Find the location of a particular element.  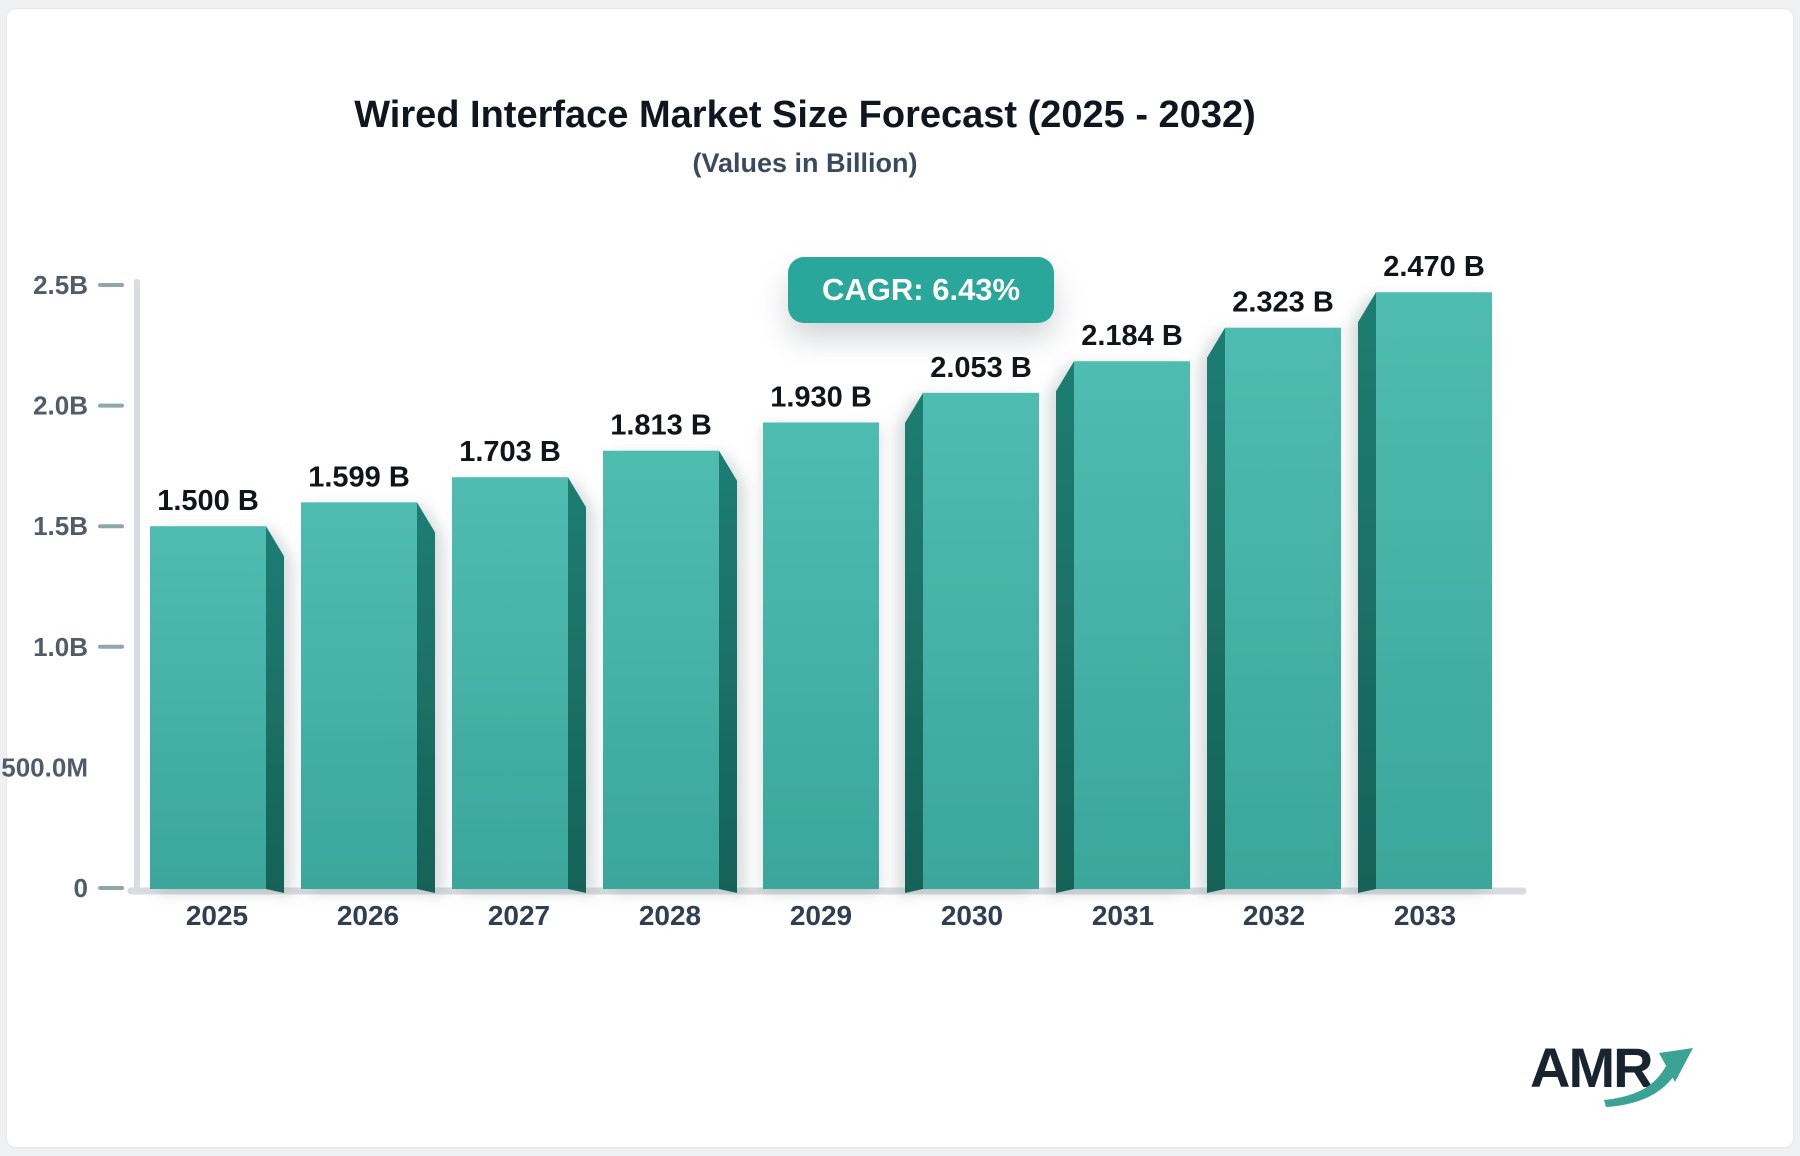

y-axis-label: 500.0M is located at coordinates (44, 767).